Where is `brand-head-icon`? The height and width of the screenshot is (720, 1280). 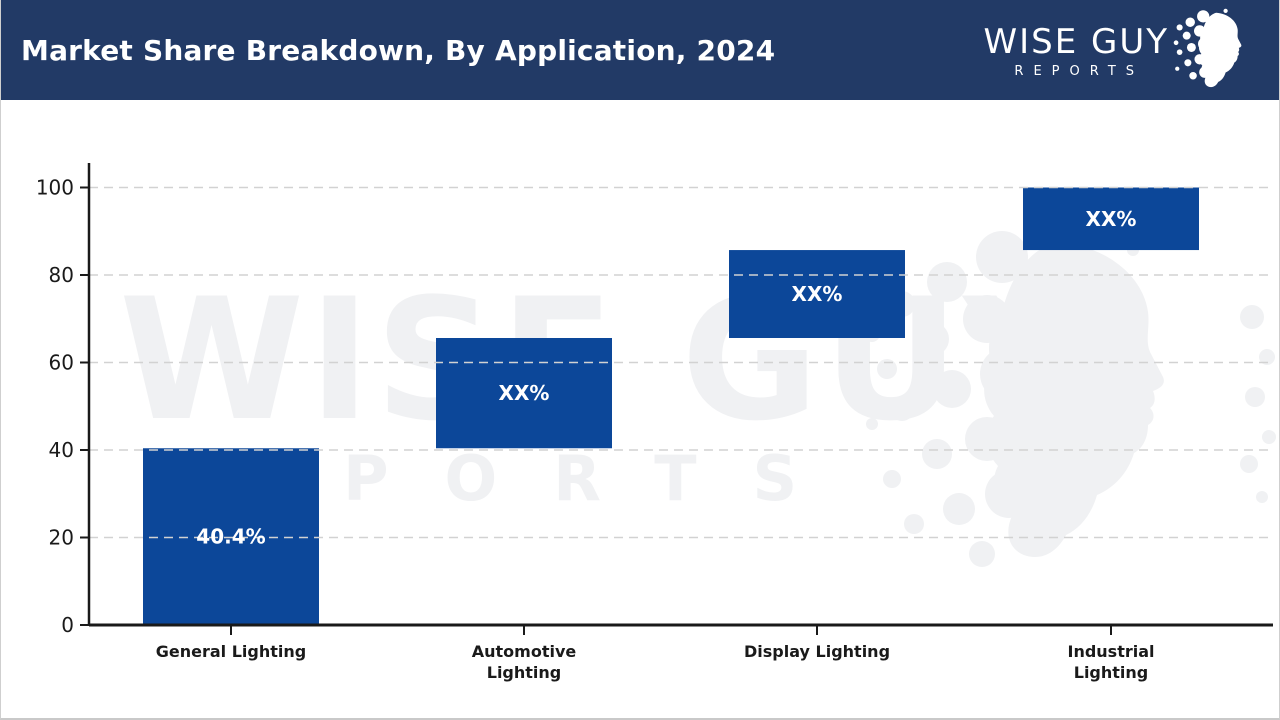
brand-head-icon is located at coordinates (1207, 48).